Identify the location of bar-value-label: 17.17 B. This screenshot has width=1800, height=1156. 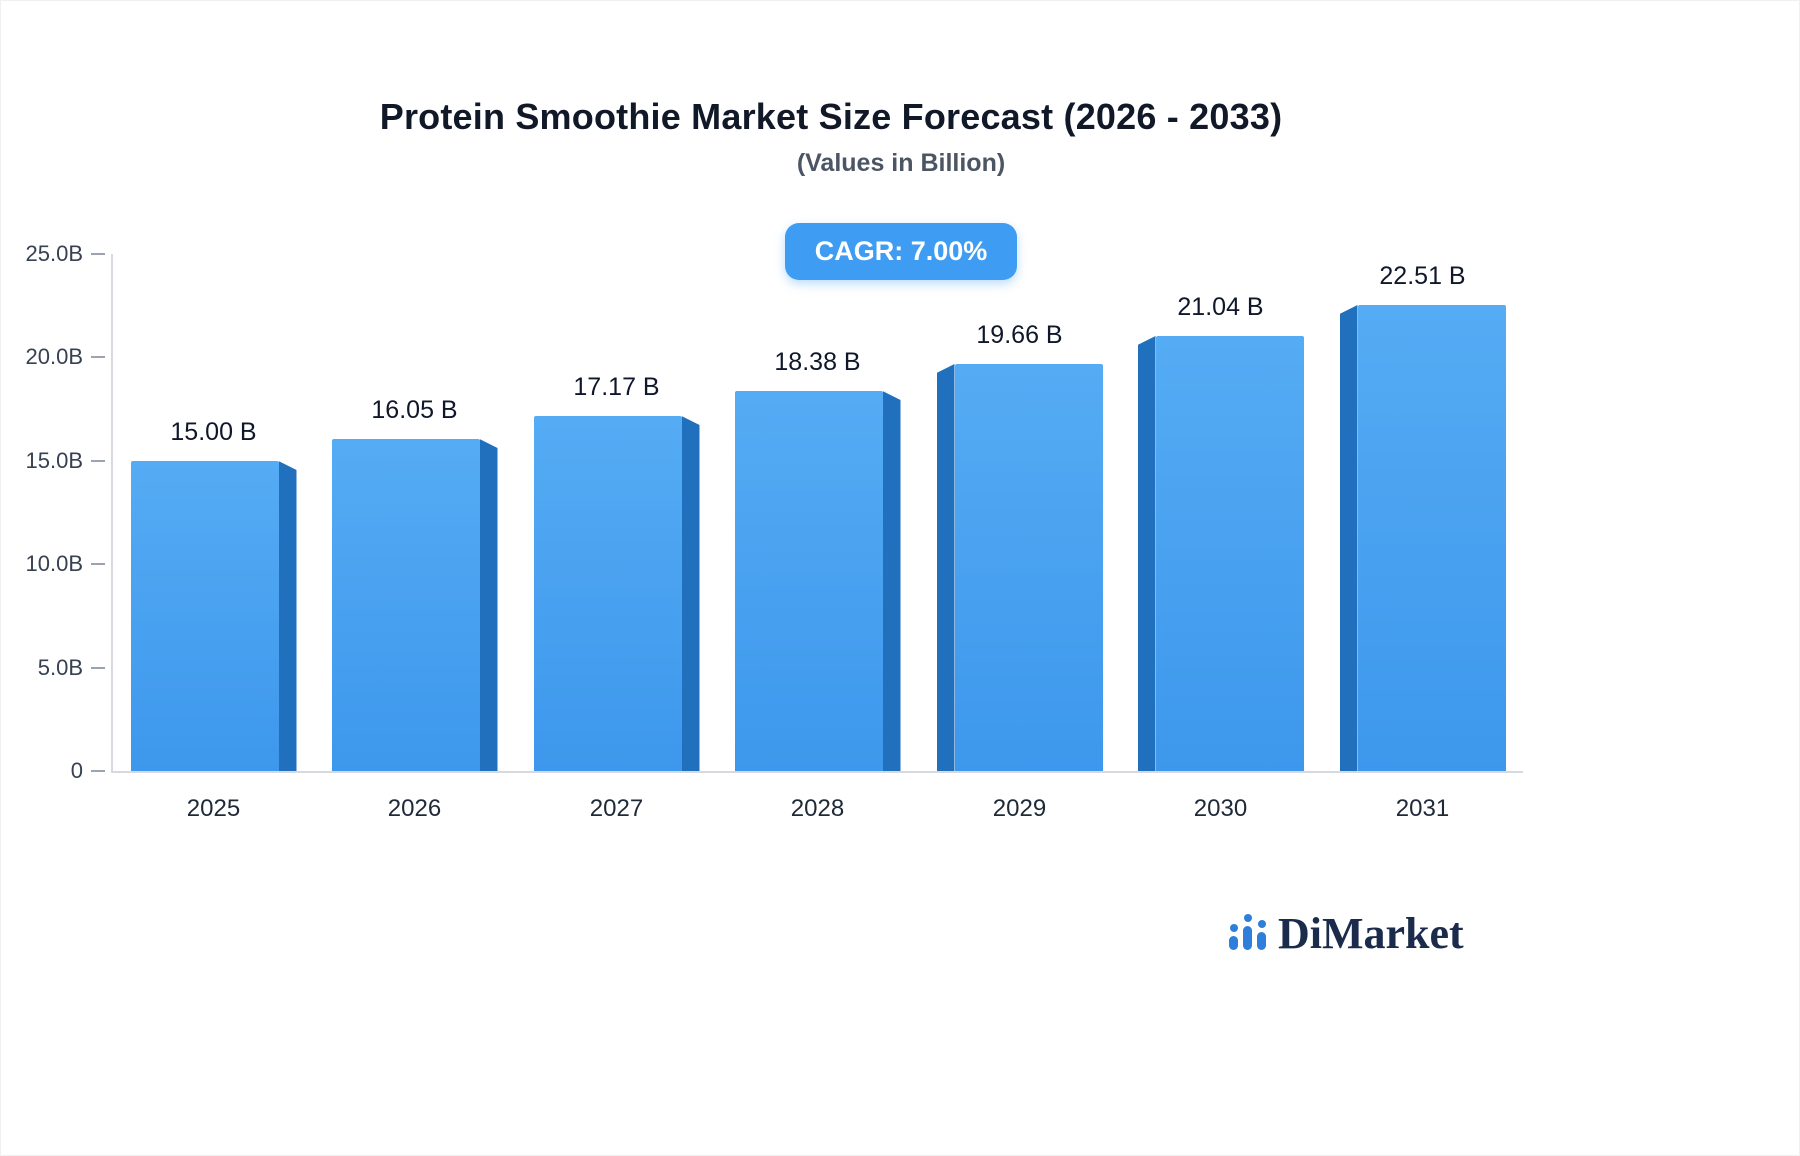
(616, 387).